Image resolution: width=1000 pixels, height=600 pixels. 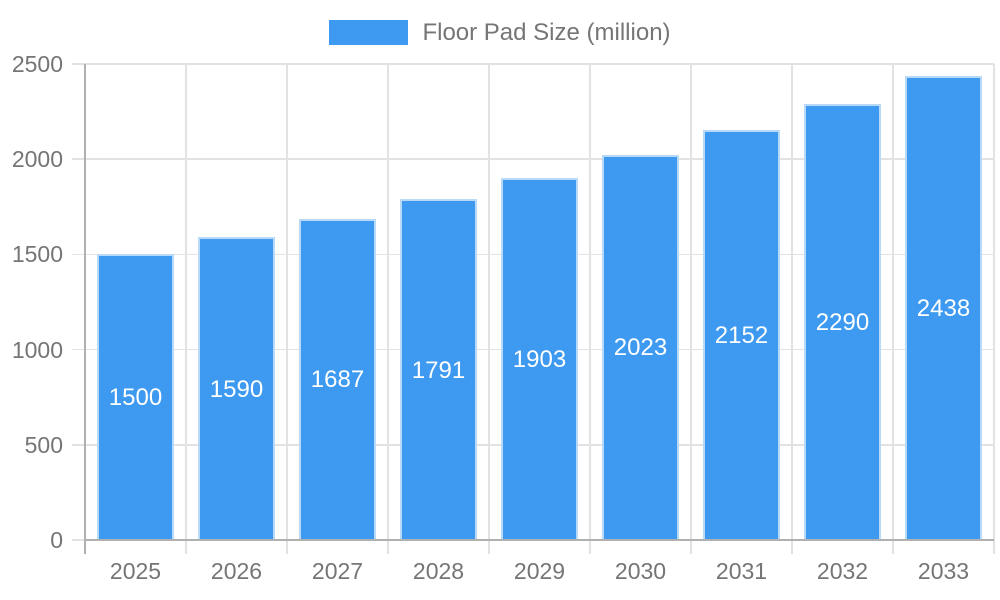 I want to click on bar-2028: 1791, so click(x=438, y=369).